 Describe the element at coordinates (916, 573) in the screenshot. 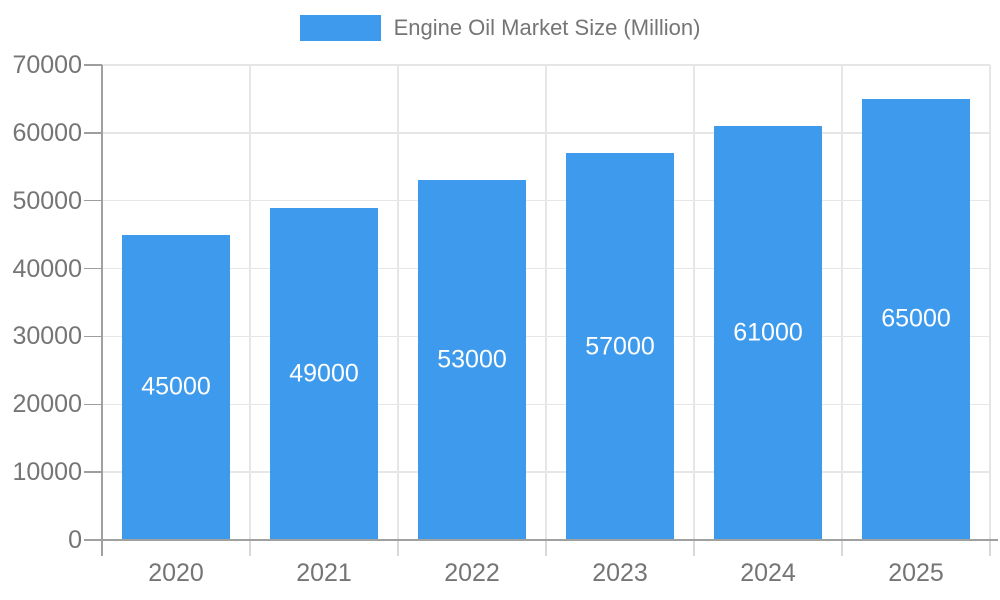

I see `x-axis-tick-label: 2025` at that location.